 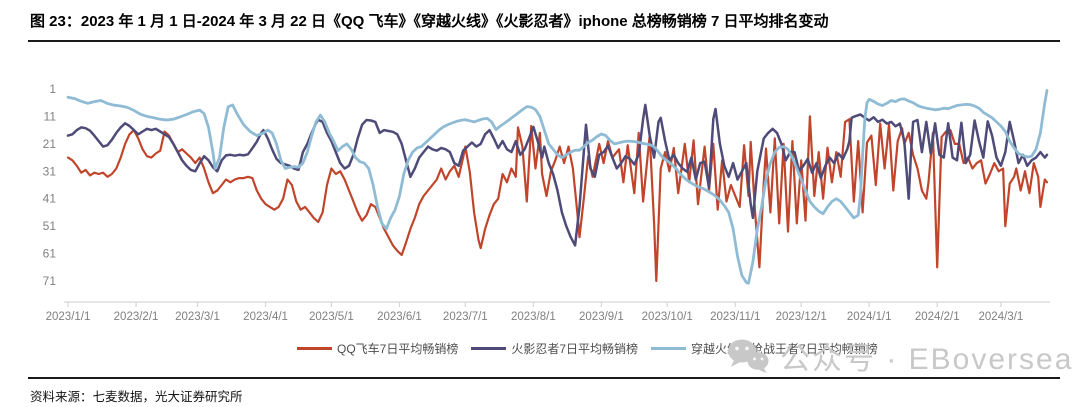 I want to click on x-tick-label: 2023/6/1, so click(x=399, y=317).